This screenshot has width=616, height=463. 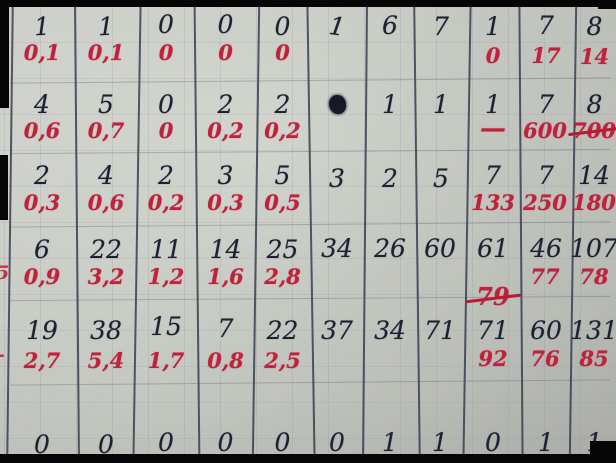 I want to click on cell-r3c11-red: 180, so click(x=594, y=202).